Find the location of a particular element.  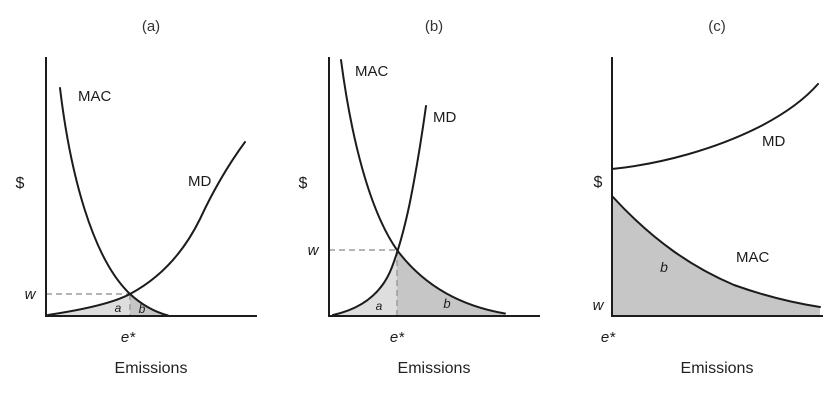

panel-a-x-axis-caption: Emissions is located at coordinates (151, 368).